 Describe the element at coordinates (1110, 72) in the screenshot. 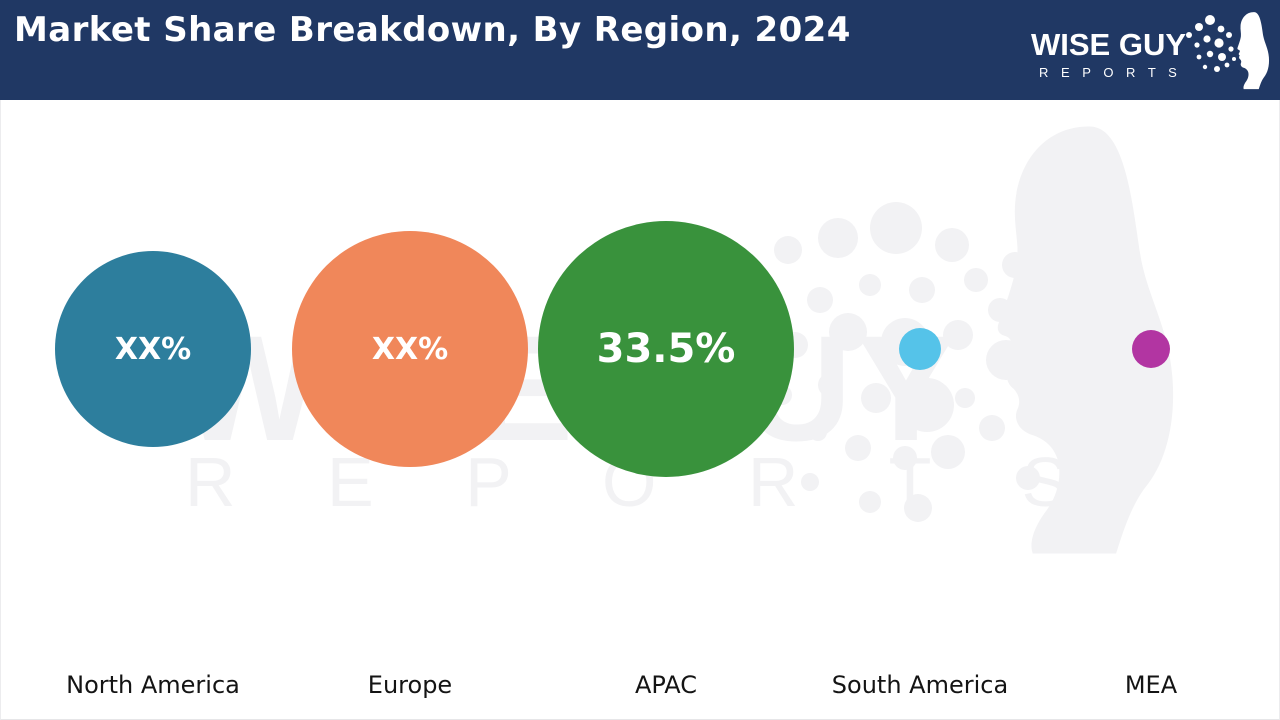

I see `logo-tagline: R E P O R T S` at that location.